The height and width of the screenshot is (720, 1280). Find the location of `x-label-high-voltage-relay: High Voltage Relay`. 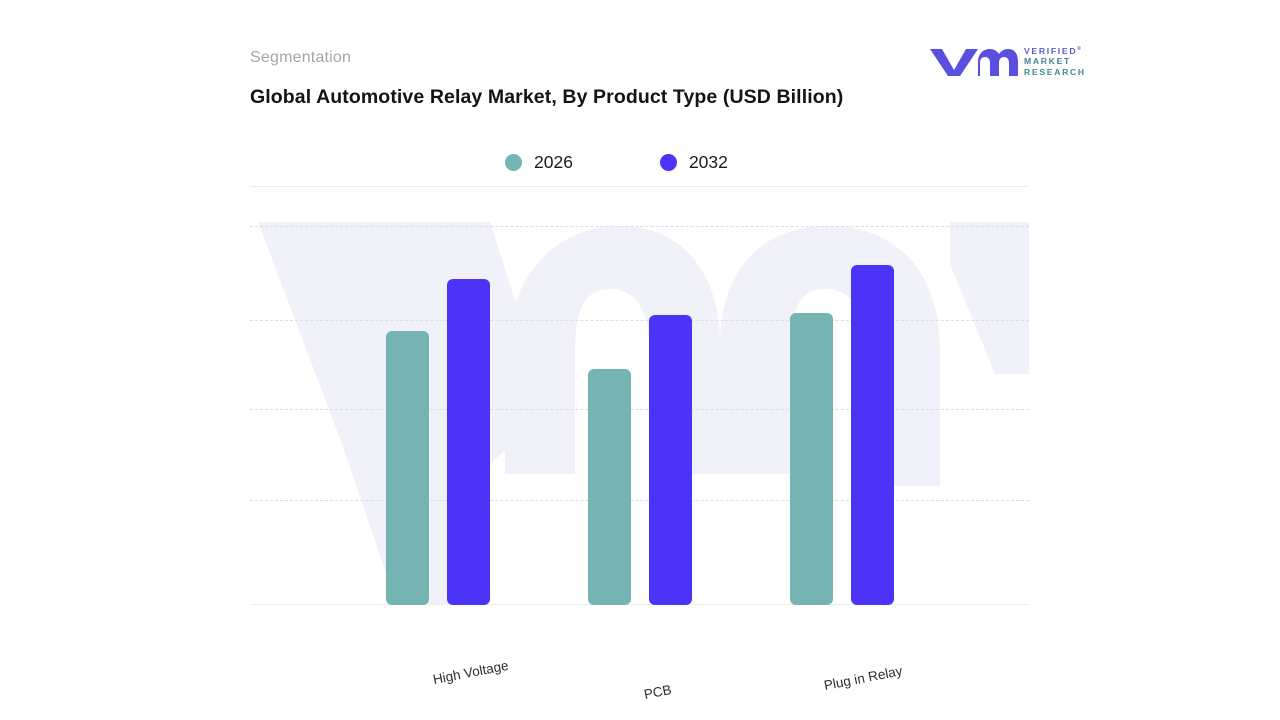

x-label-high-voltage-relay: High Voltage Relay is located at coordinates (475, 671).